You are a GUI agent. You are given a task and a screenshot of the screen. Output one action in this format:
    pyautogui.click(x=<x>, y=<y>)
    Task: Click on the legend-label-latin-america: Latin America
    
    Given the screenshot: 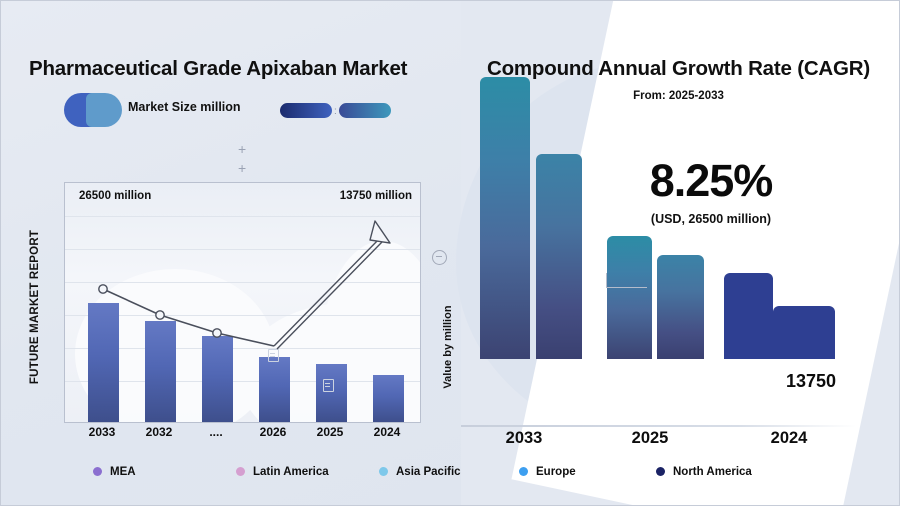 What is the action you would take?
    pyautogui.click(x=291, y=471)
    